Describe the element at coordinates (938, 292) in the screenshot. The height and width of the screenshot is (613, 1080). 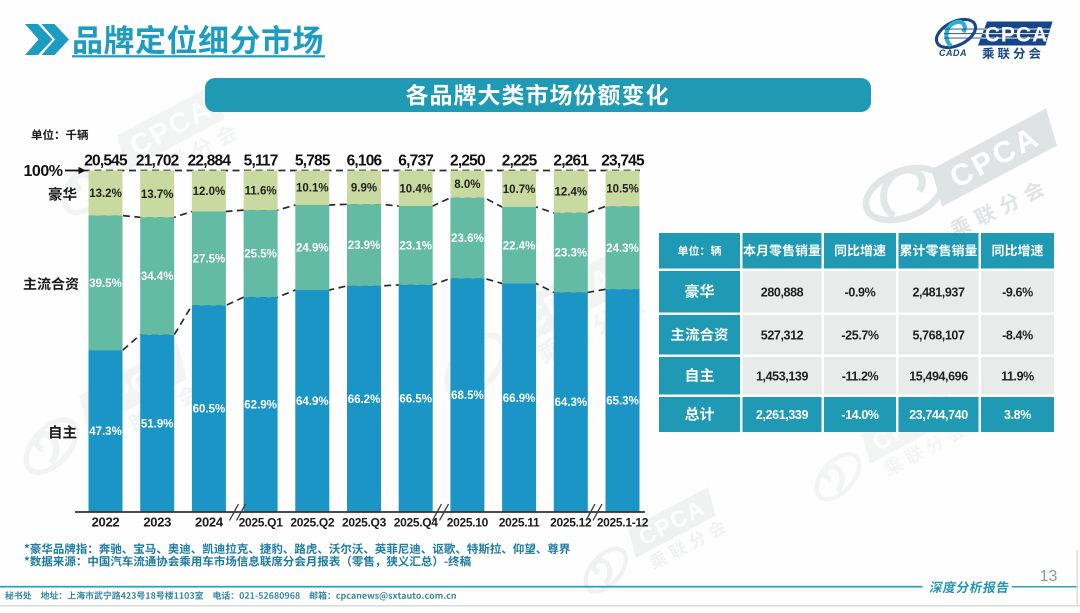
I see `svg-text: 2,481,937` at that location.